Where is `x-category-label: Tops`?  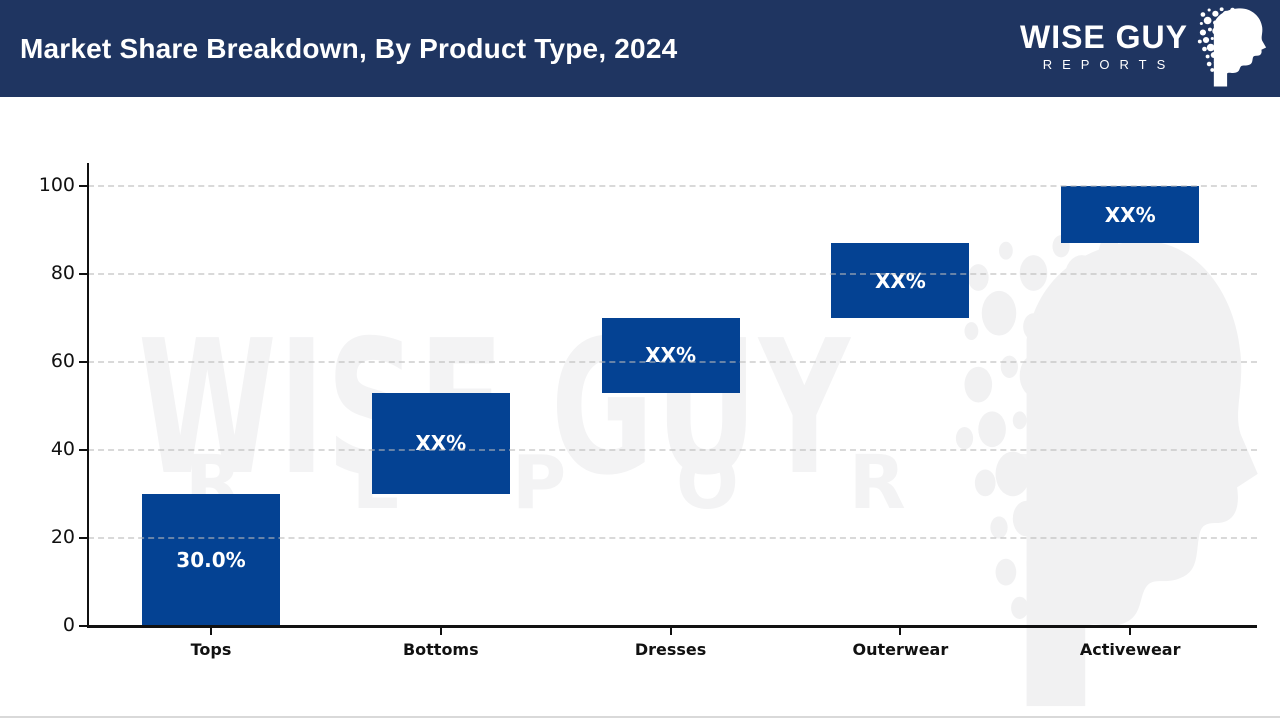 x-category-label: Tops is located at coordinates (211, 649).